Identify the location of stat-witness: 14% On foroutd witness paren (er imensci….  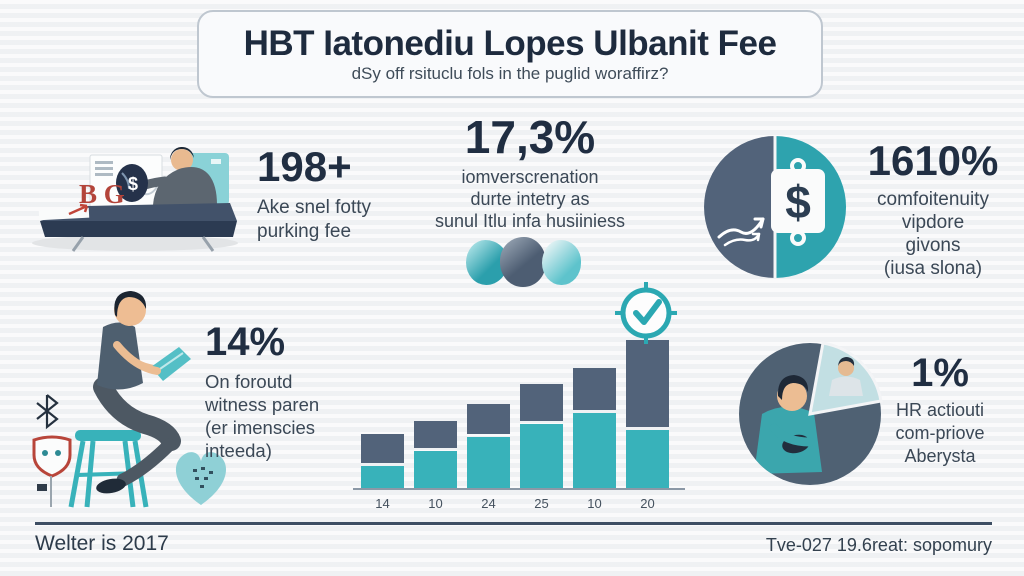
(280, 392).